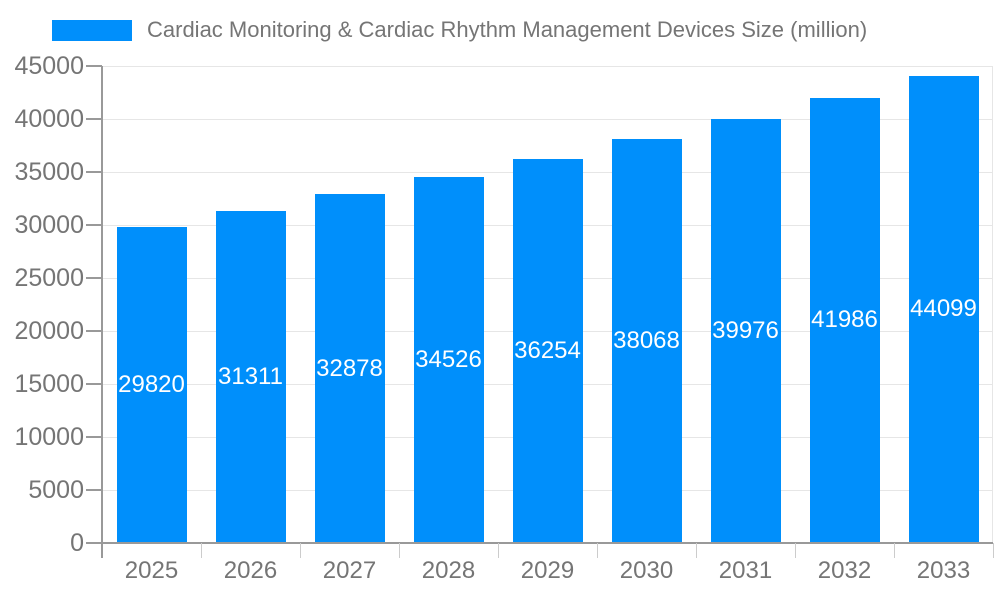 The image size is (1000, 600). What do you see at coordinates (448, 570) in the screenshot?
I see `x-axis-label: 2028` at bounding box center [448, 570].